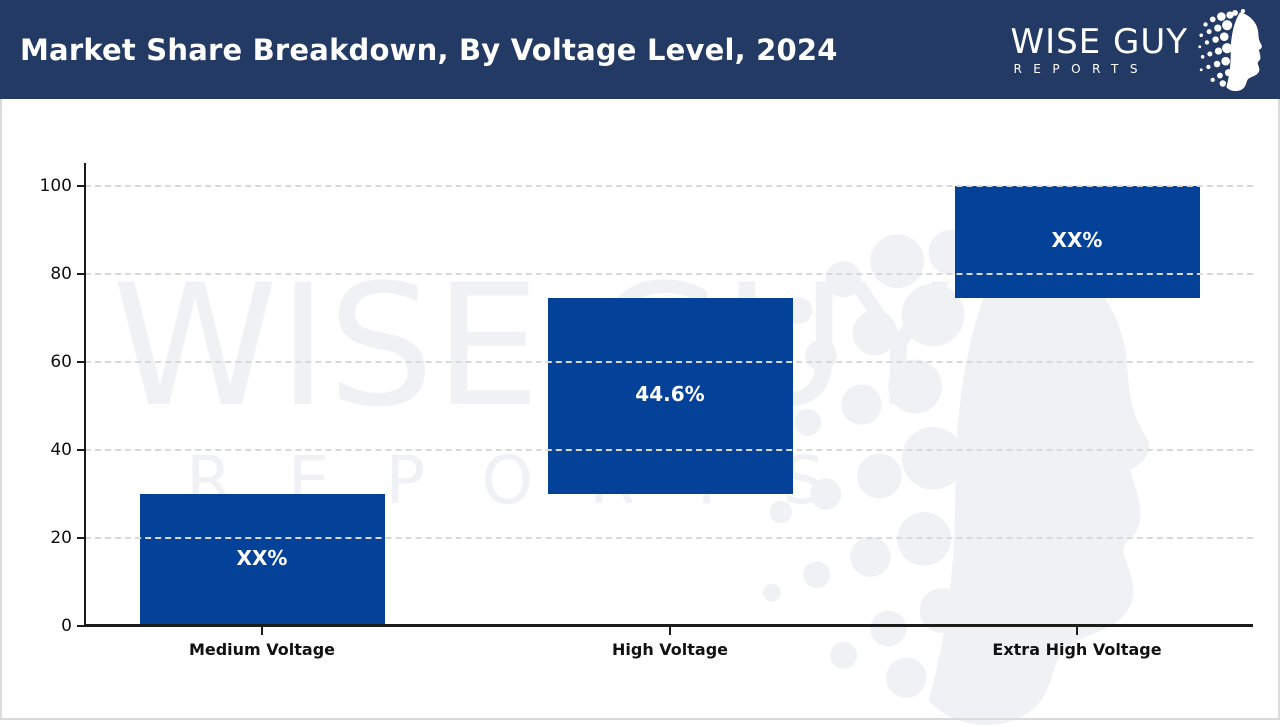 Image resolution: width=1280 pixels, height=727 pixels. Describe the element at coordinates (668, 625) in the screenshot. I see `x-axis-line` at that location.